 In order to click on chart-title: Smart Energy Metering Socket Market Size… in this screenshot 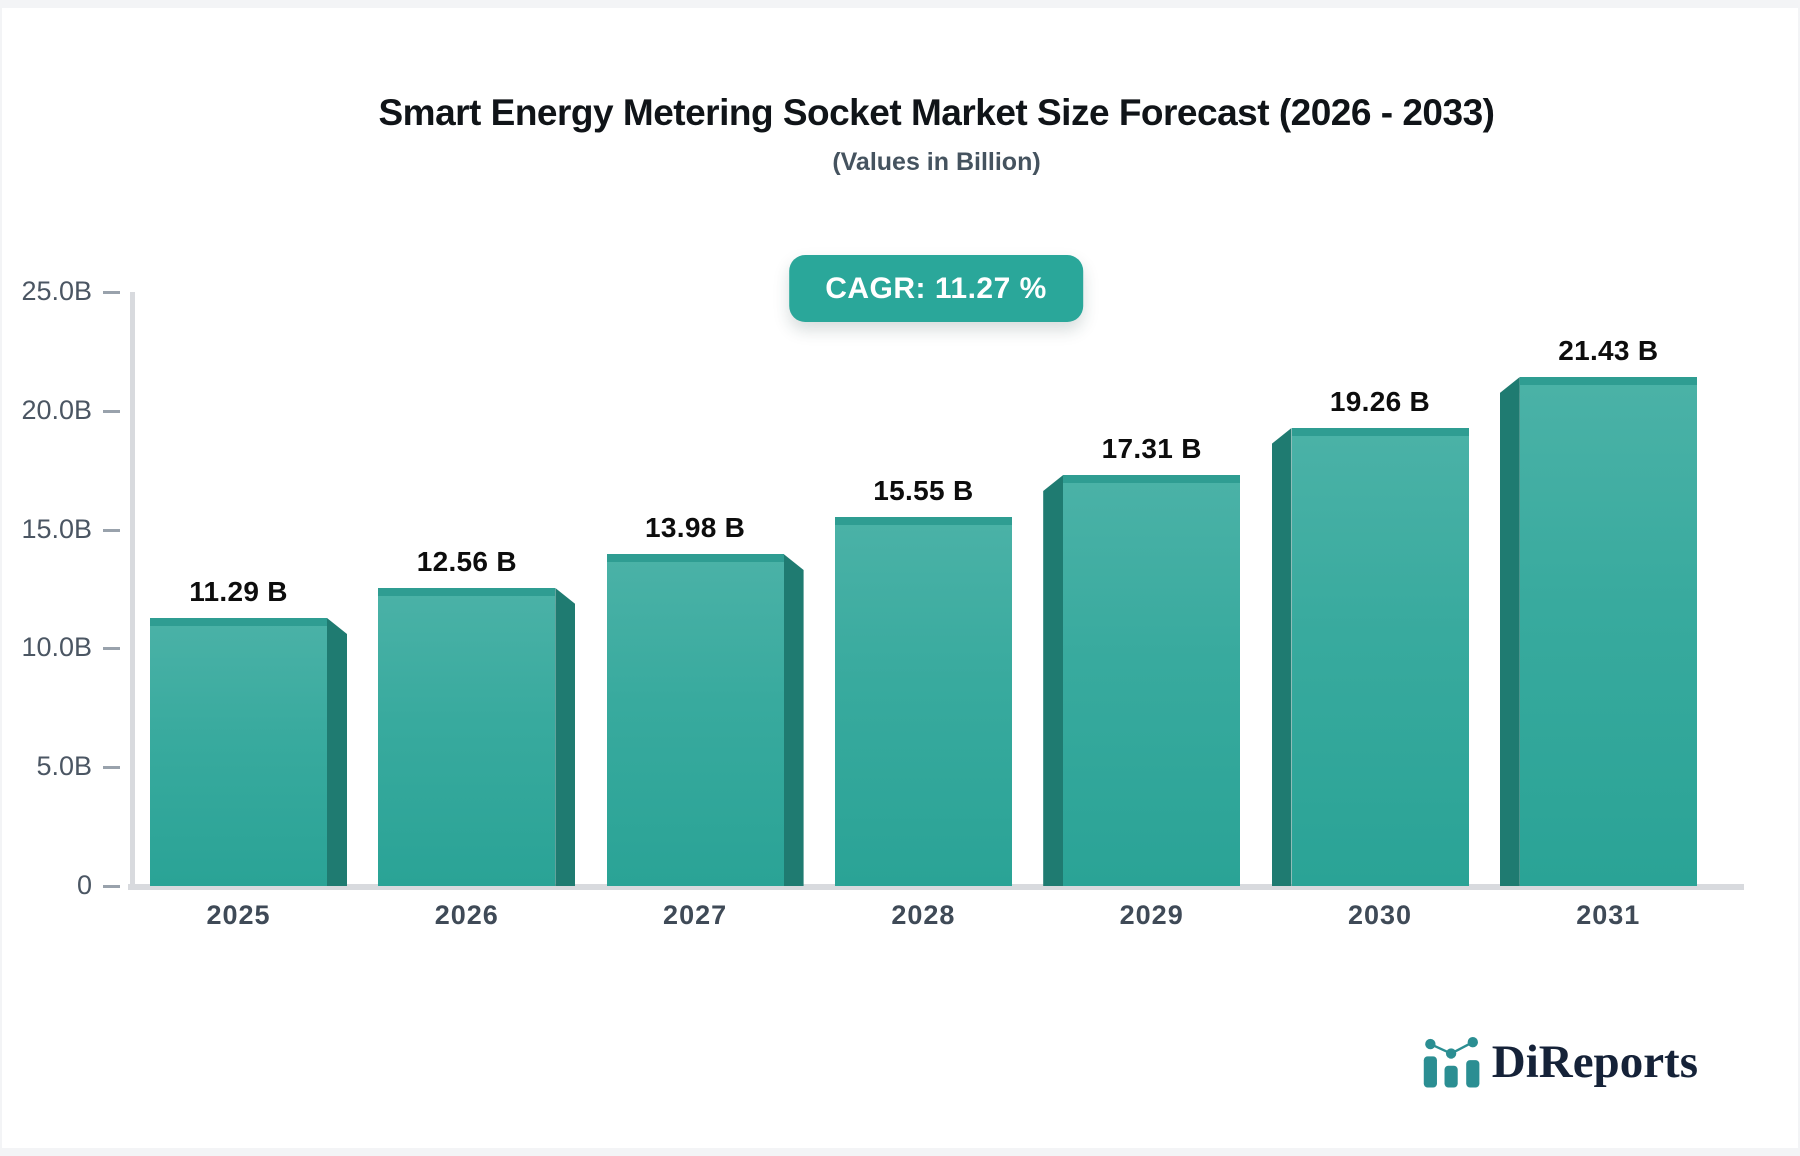, I will do `click(936, 112)`.